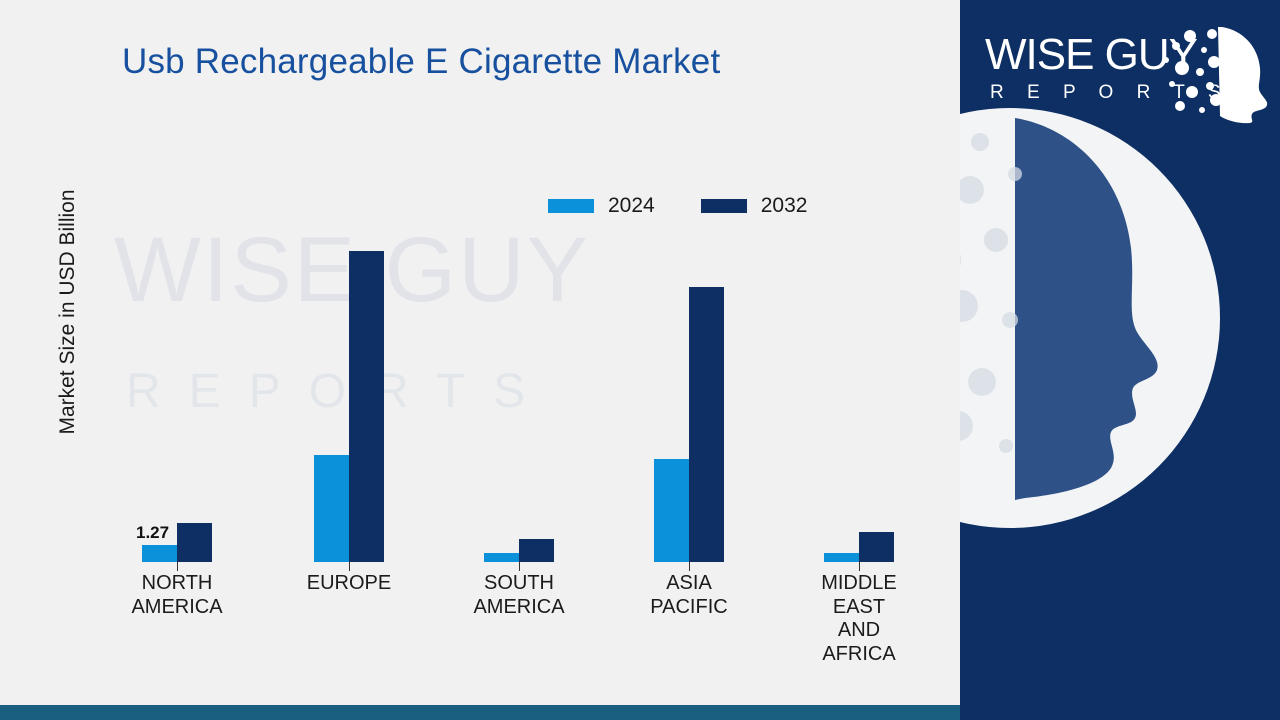  I want to click on brand-logo: WISE GUY R E P O R T S, so click(1126, 75).